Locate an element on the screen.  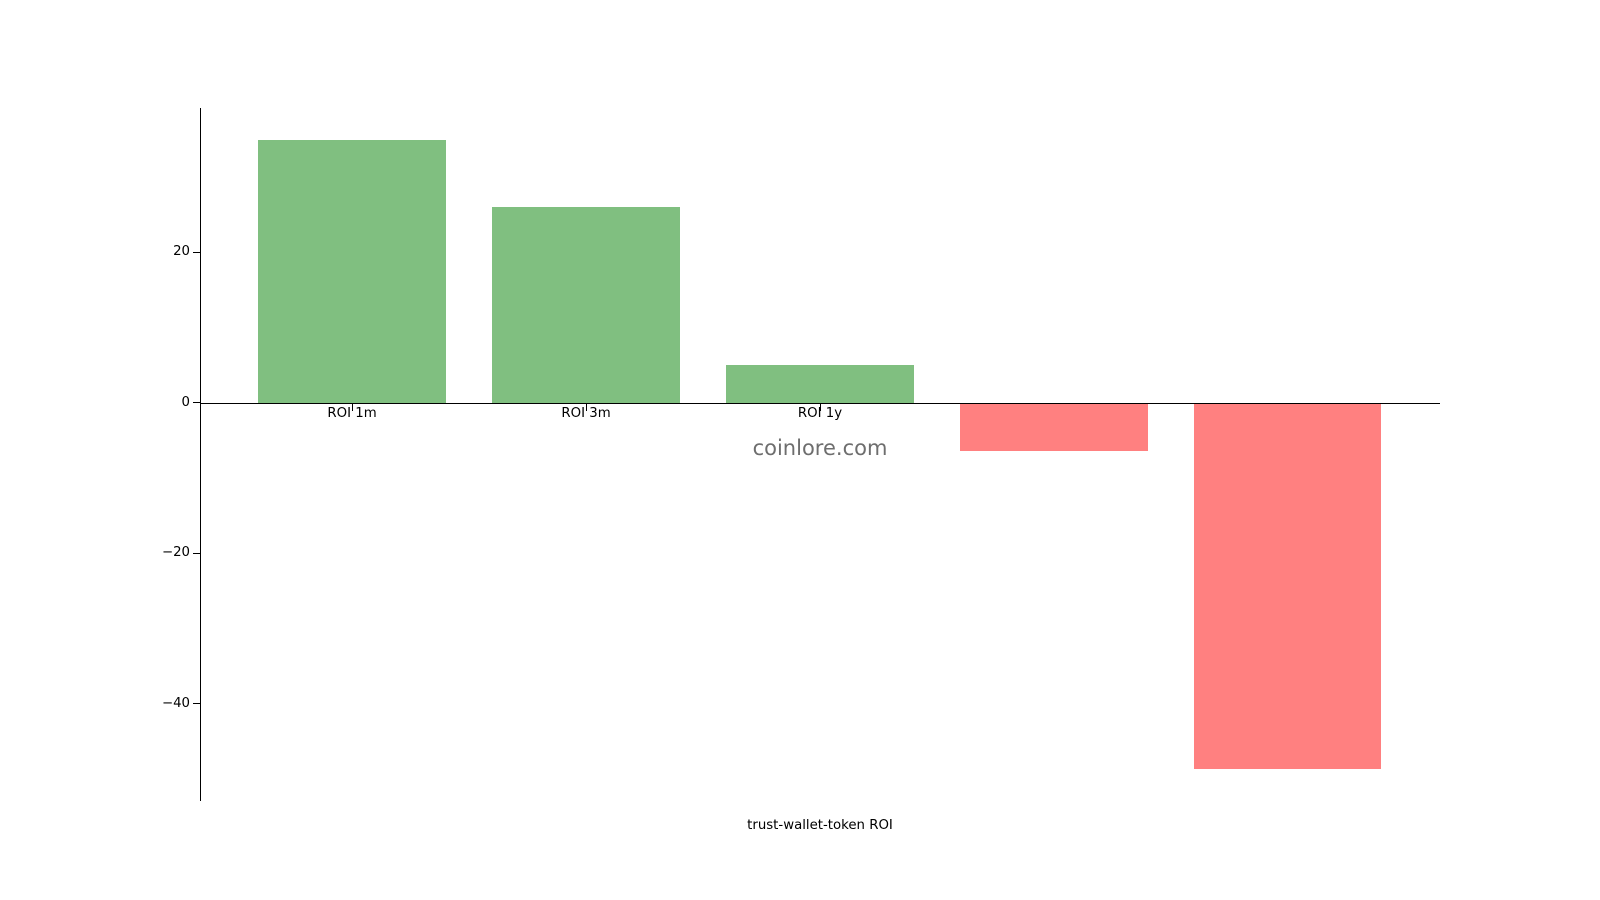
bar-roi-3m is located at coordinates (586, 305).